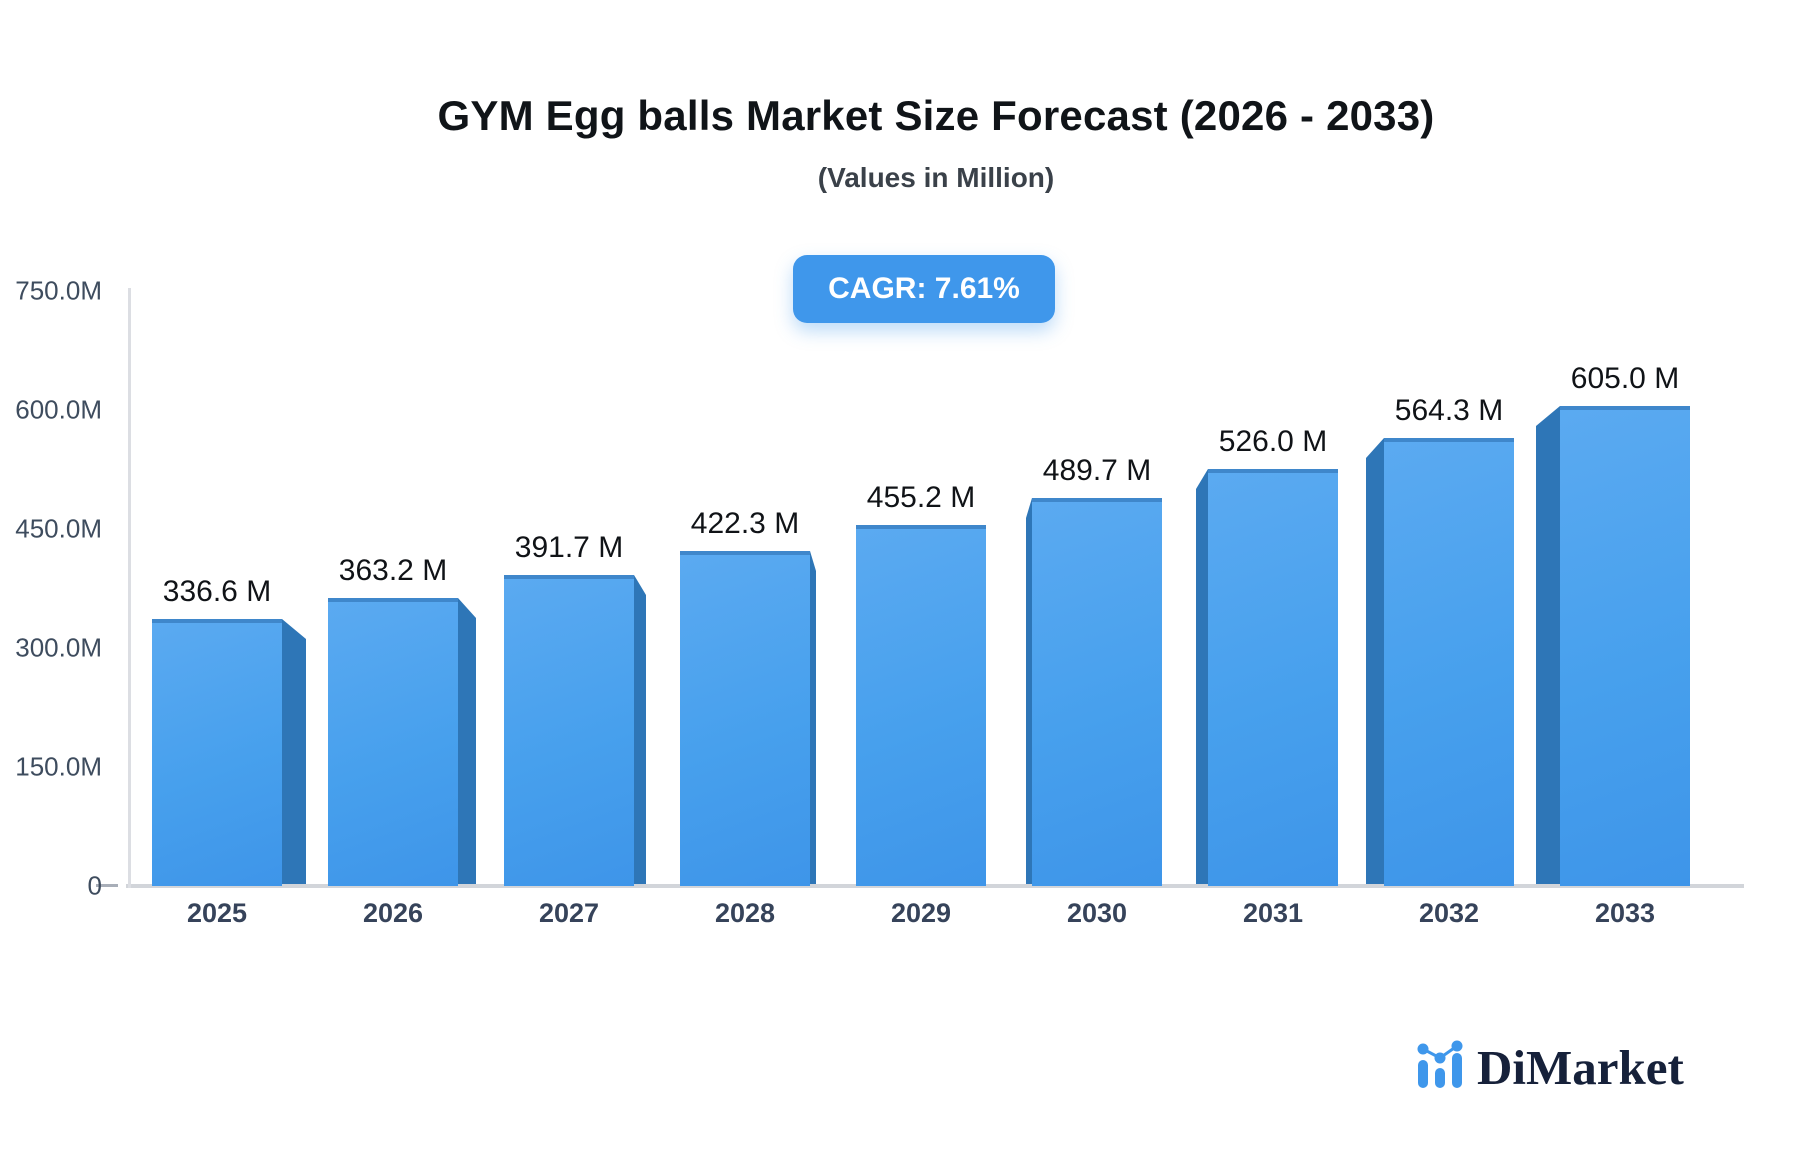  Describe the element at coordinates (1548, 645) in the screenshot. I see `bar-side-face-2033` at that location.